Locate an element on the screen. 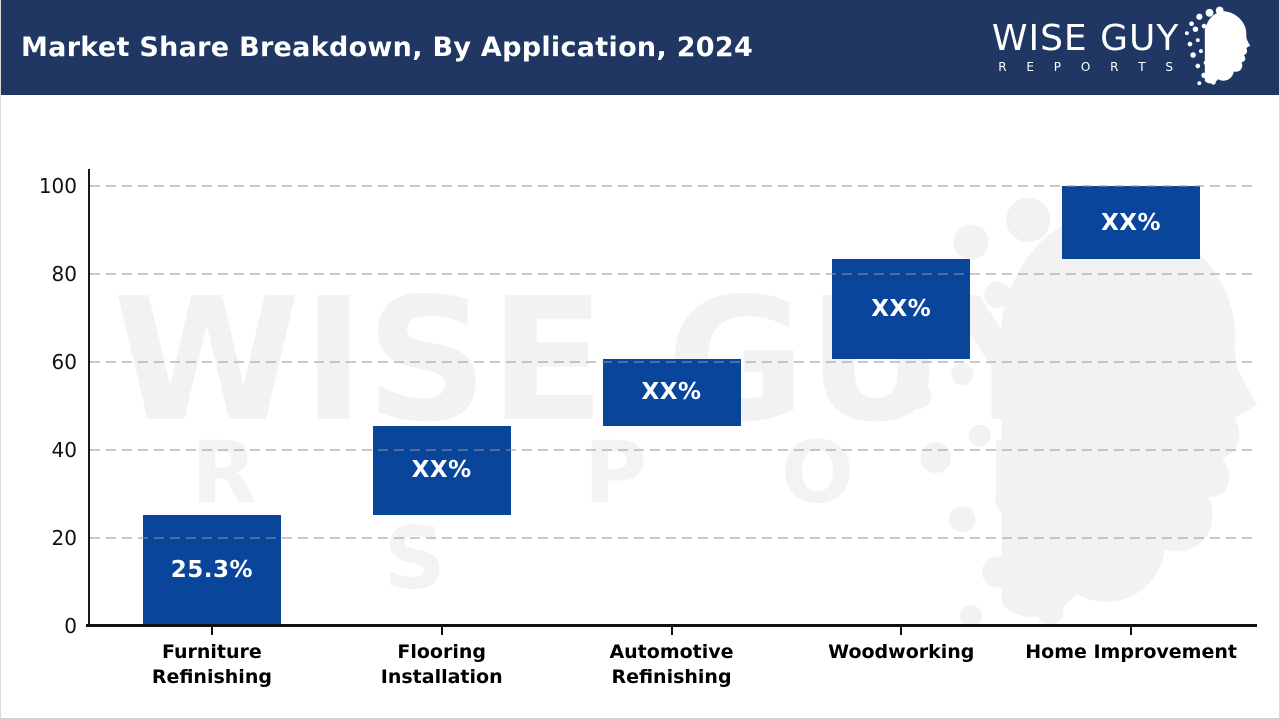  x-axis-label-4: Woodworking is located at coordinates (901, 652).